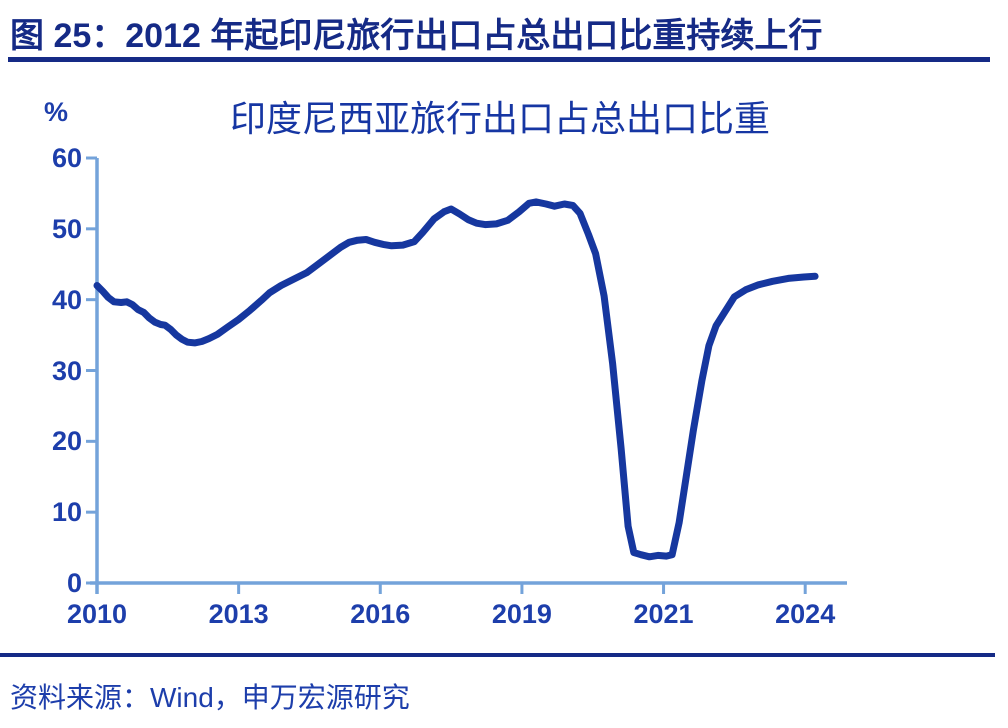 The image size is (1008, 728). I want to click on y-tick-label-0: 0, so click(74, 583).